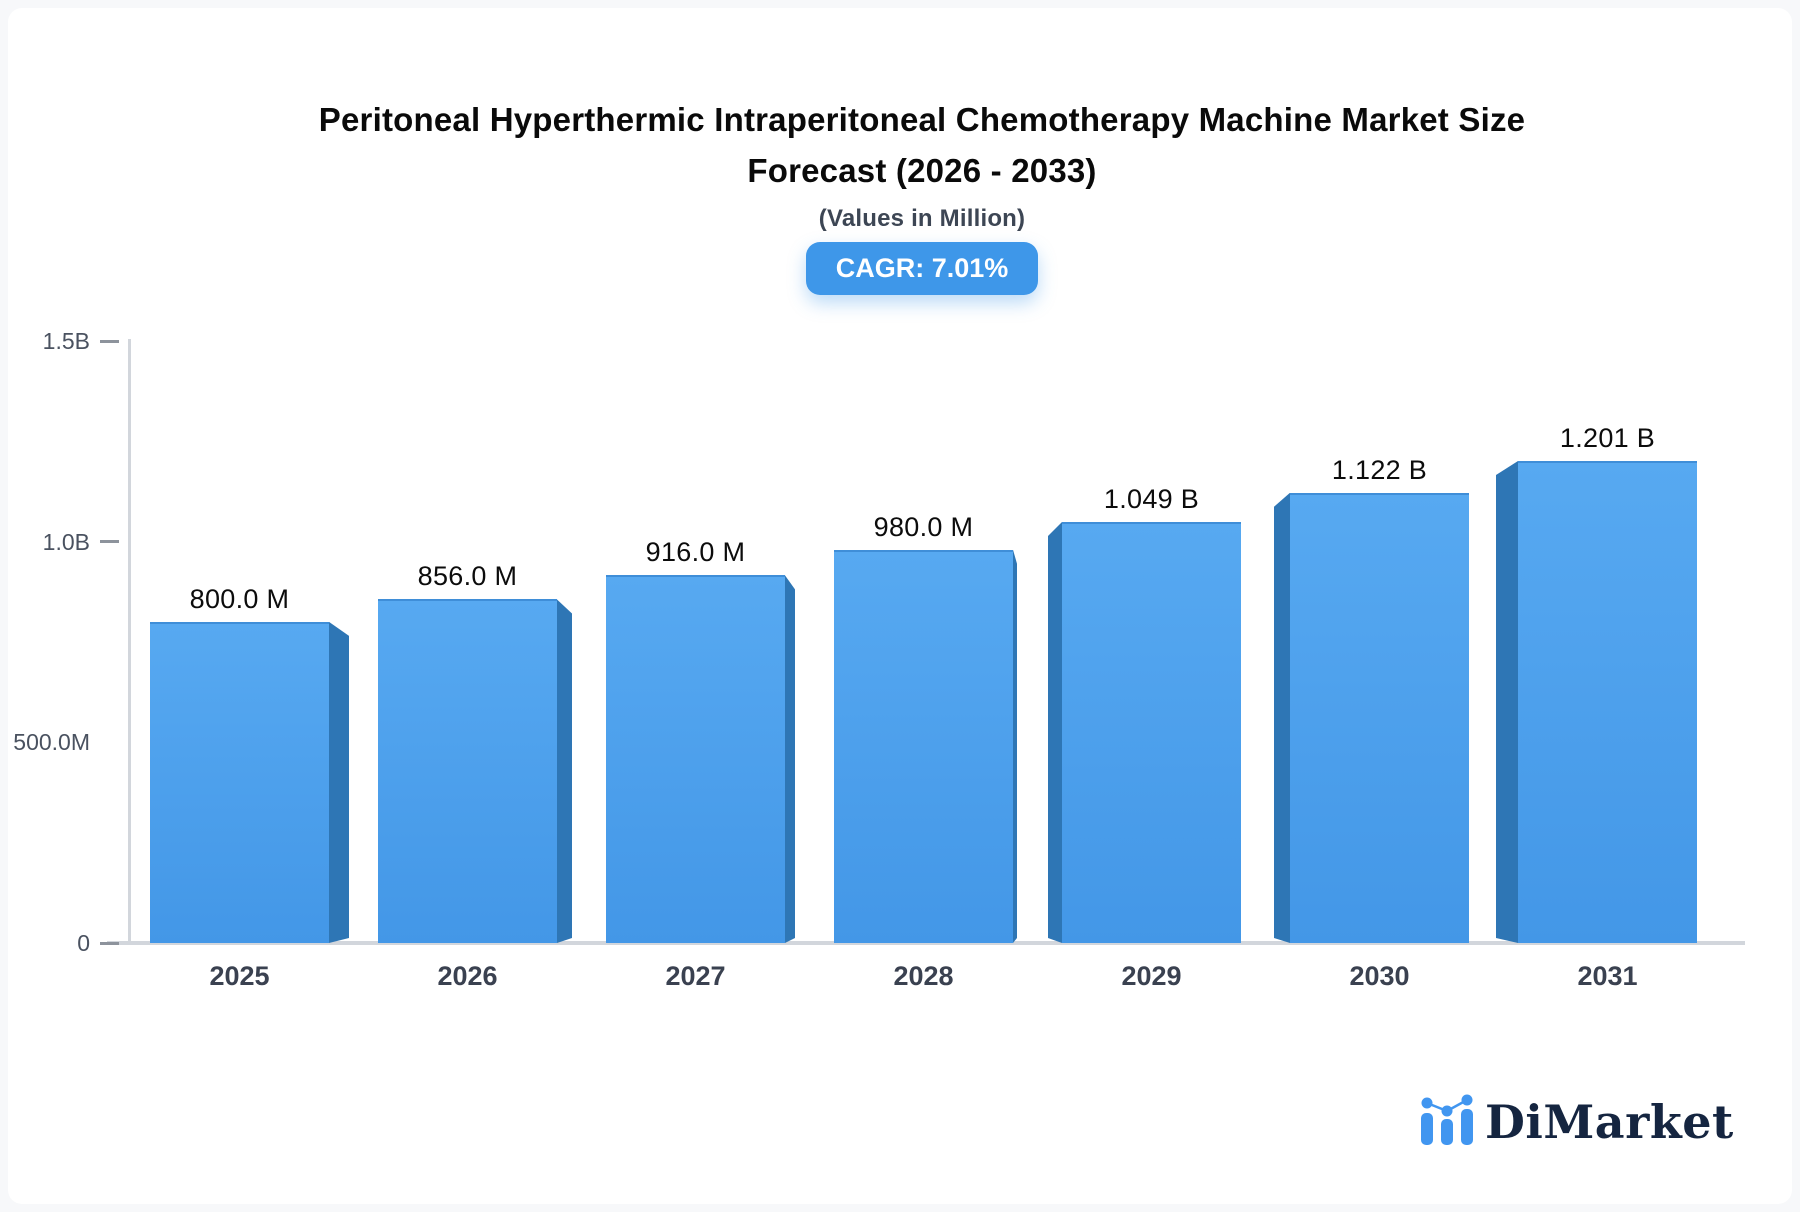 This screenshot has width=1800, height=1212. What do you see at coordinates (1151, 732) in the screenshot?
I see `bar-2029` at bounding box center [1151, 732].